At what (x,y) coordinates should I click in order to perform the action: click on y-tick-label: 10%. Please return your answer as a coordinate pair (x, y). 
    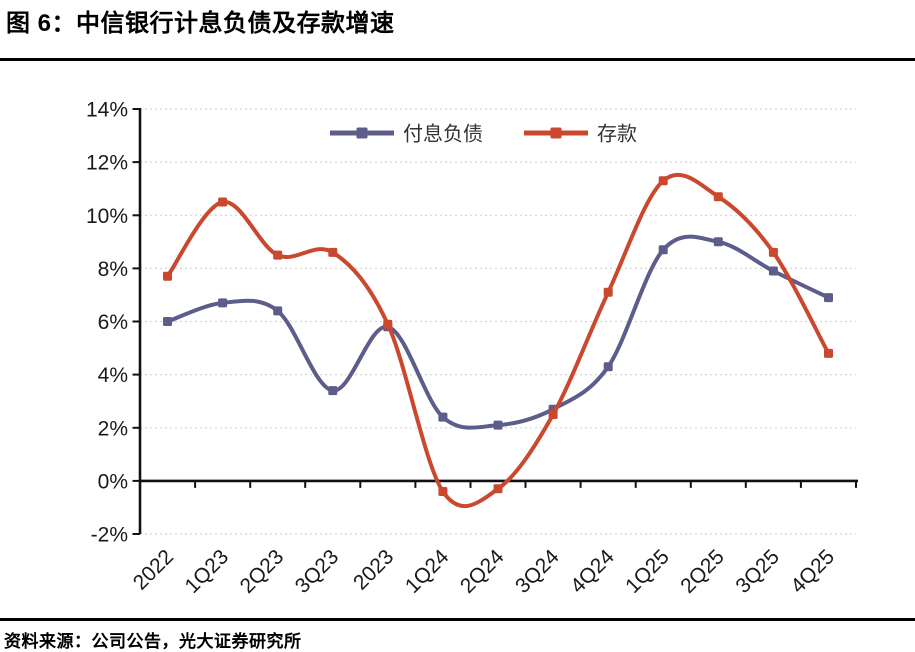
    Looking at the image, I should click on (107, 216).